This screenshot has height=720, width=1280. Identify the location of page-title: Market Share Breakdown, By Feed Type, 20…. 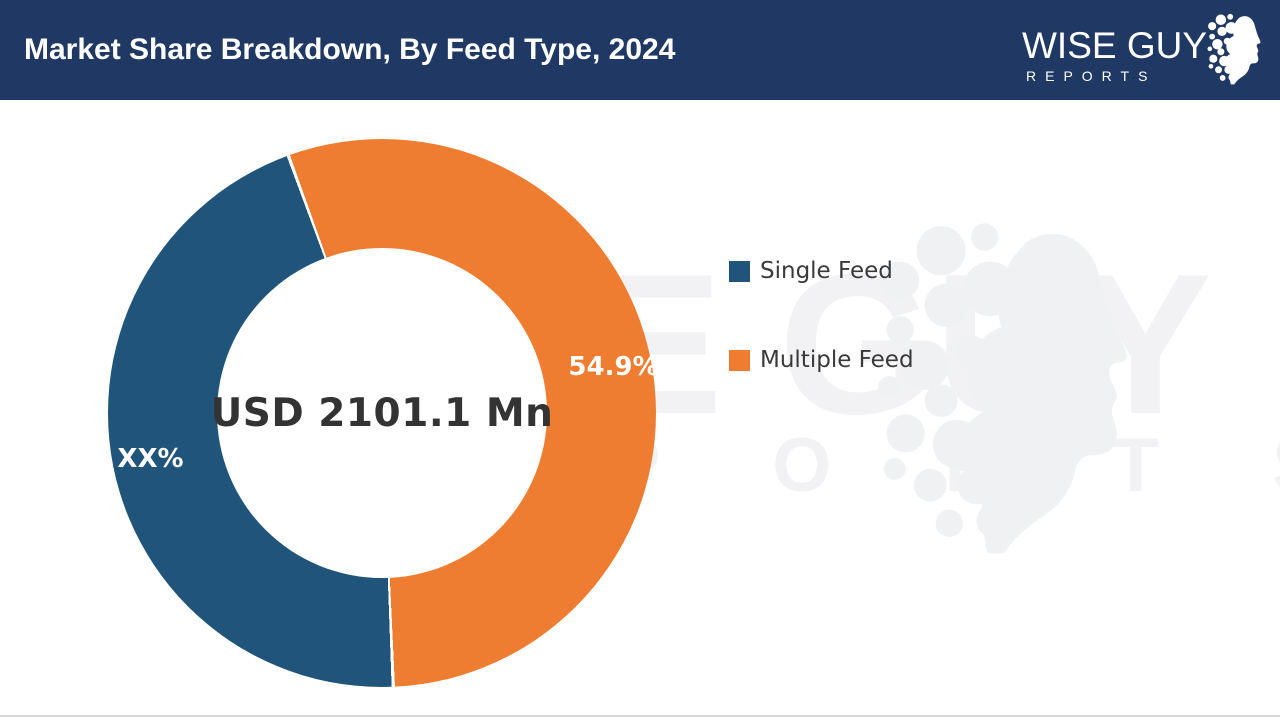
(350, 49).